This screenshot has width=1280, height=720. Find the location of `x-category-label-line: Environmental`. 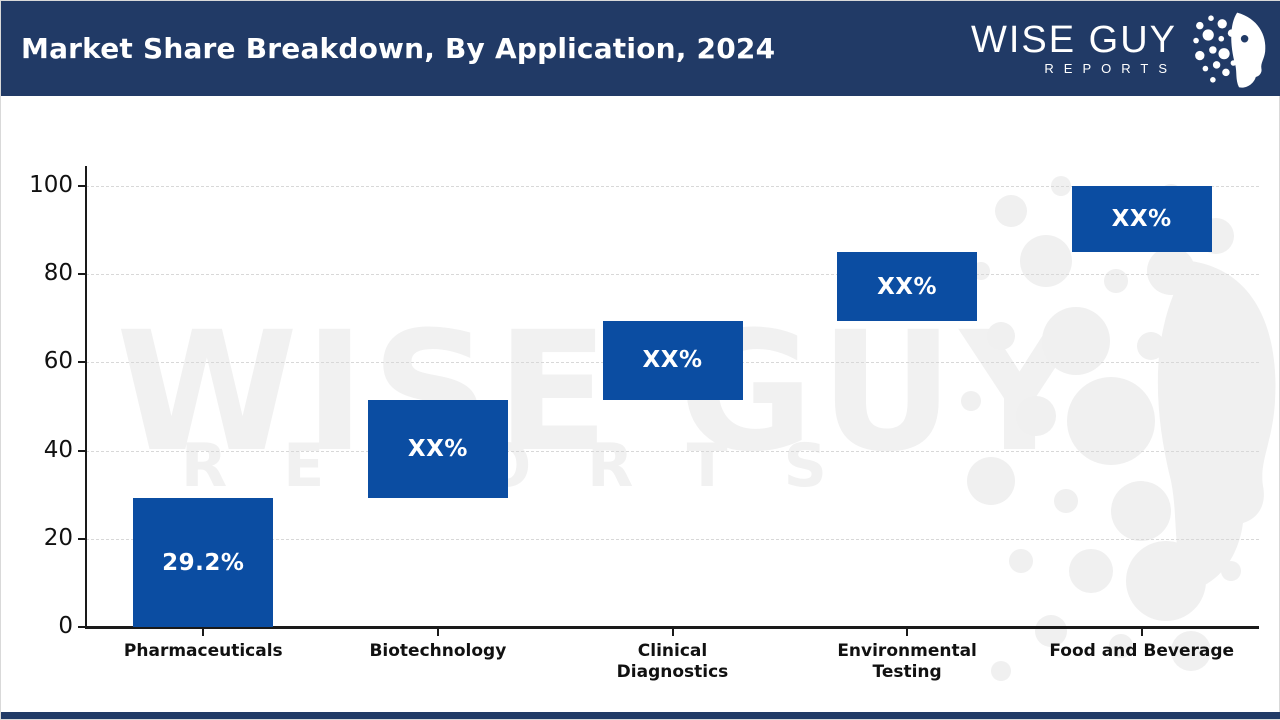

x-category-label-line: Environmental is located at coordinates (907, 651).